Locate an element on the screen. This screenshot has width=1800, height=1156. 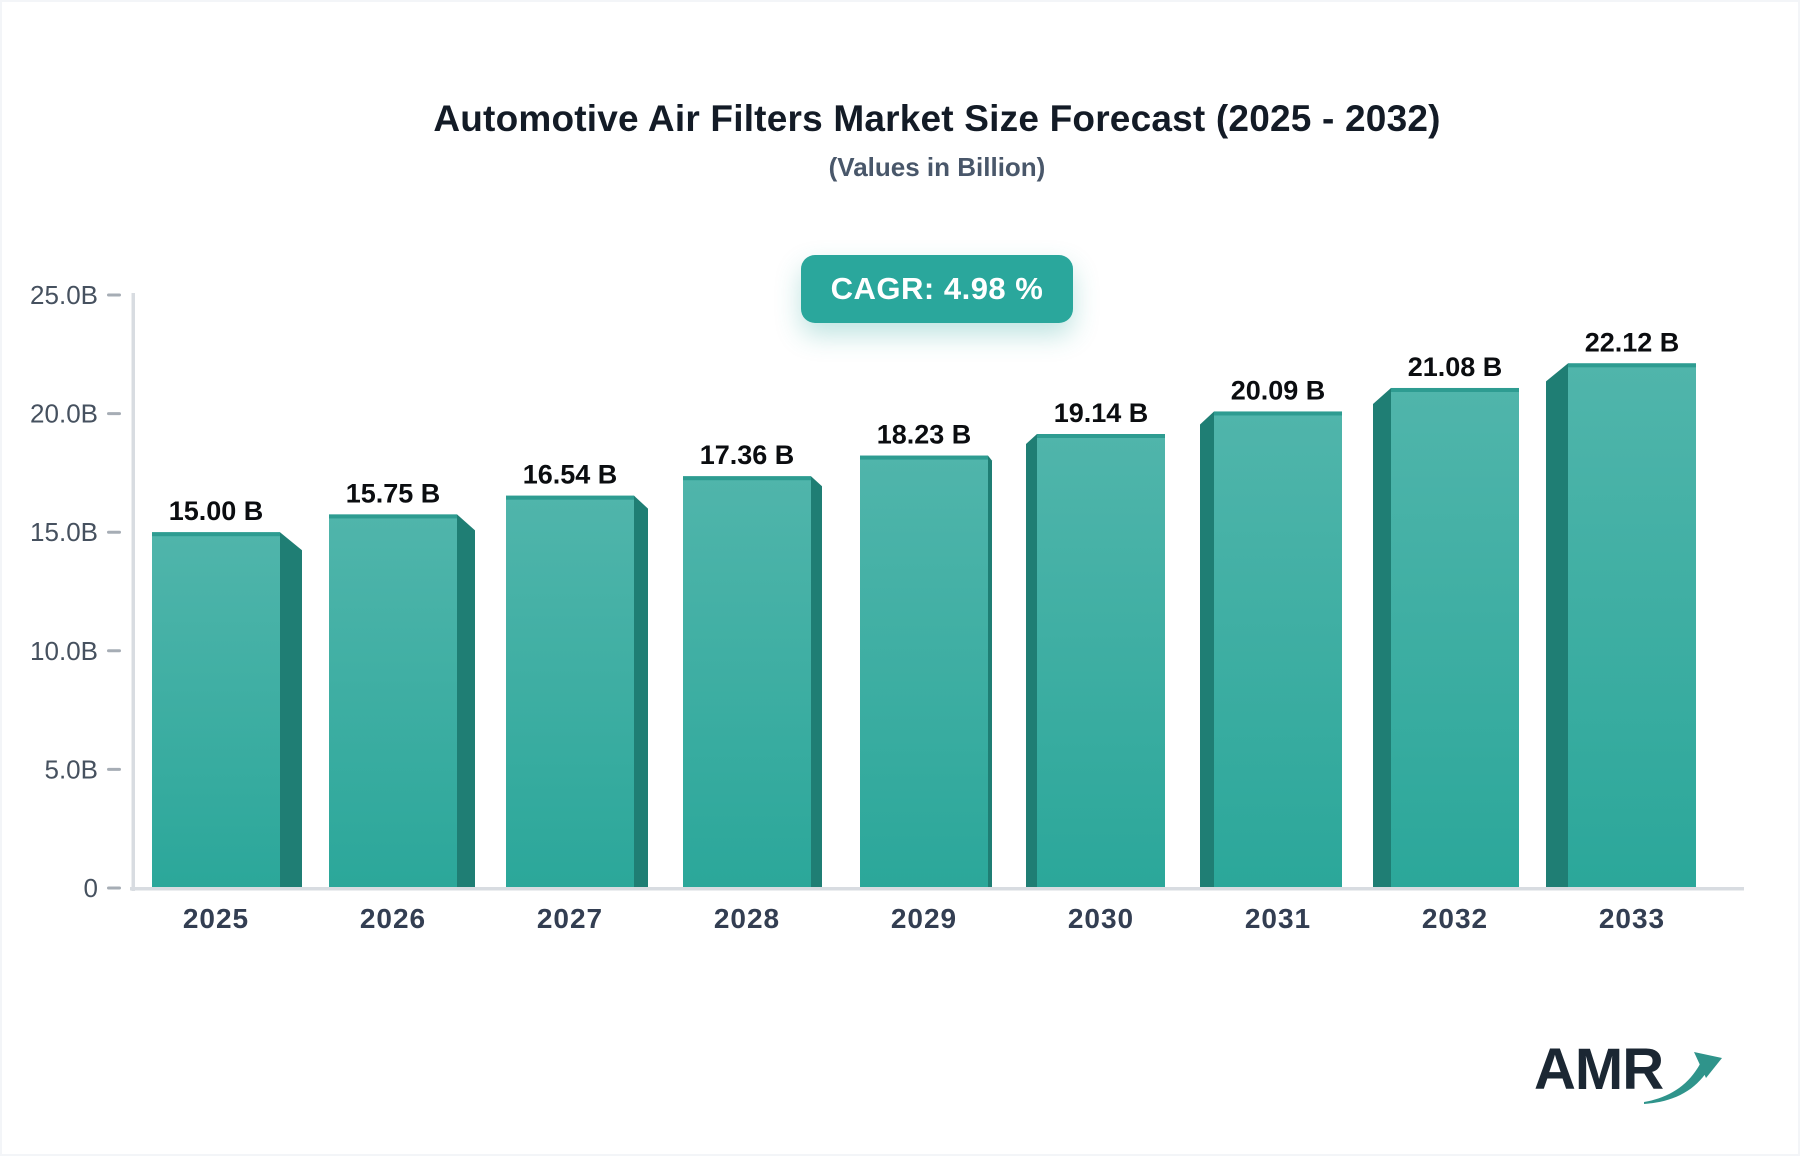
bar-group-2027: 16.54 B 2027 is located at coordinates (577, 697).